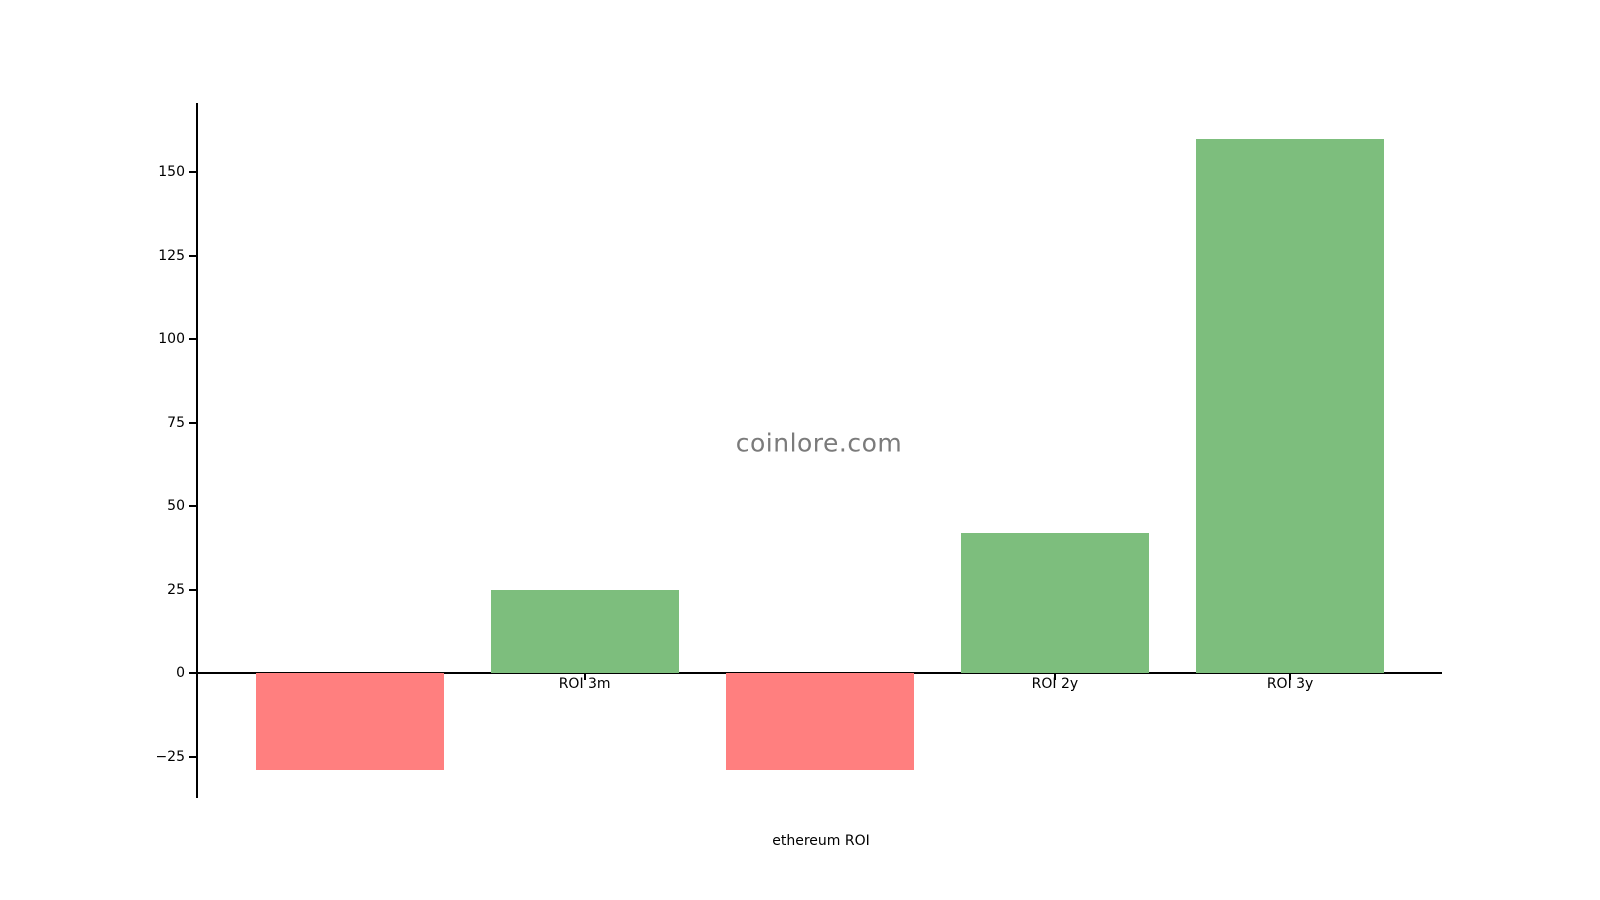 The width and height of the screenshot is (1600, 900). Describe the element at coordinates (1290, 684) in the screenshot. I see `x-category-label-roi-3y: ROI 3y` at that location.